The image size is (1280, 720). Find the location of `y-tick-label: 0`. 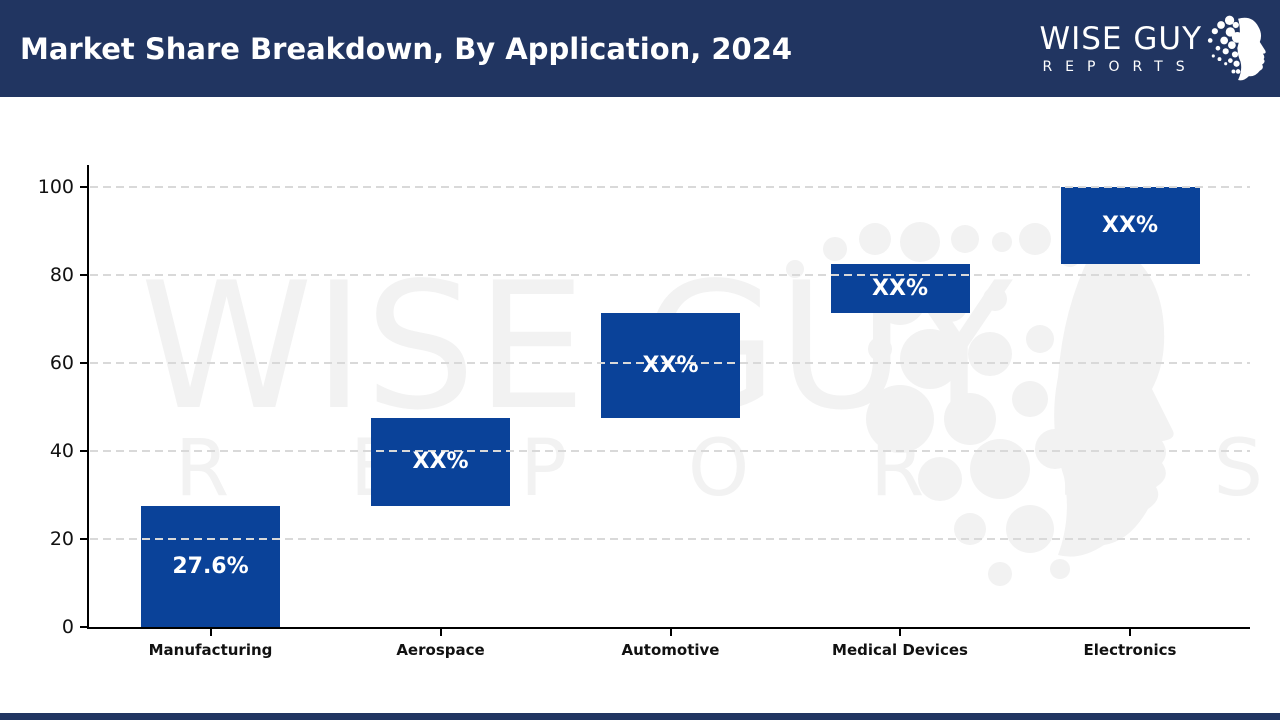

y-tick-label: 0 is located at coordinates (67, 627).